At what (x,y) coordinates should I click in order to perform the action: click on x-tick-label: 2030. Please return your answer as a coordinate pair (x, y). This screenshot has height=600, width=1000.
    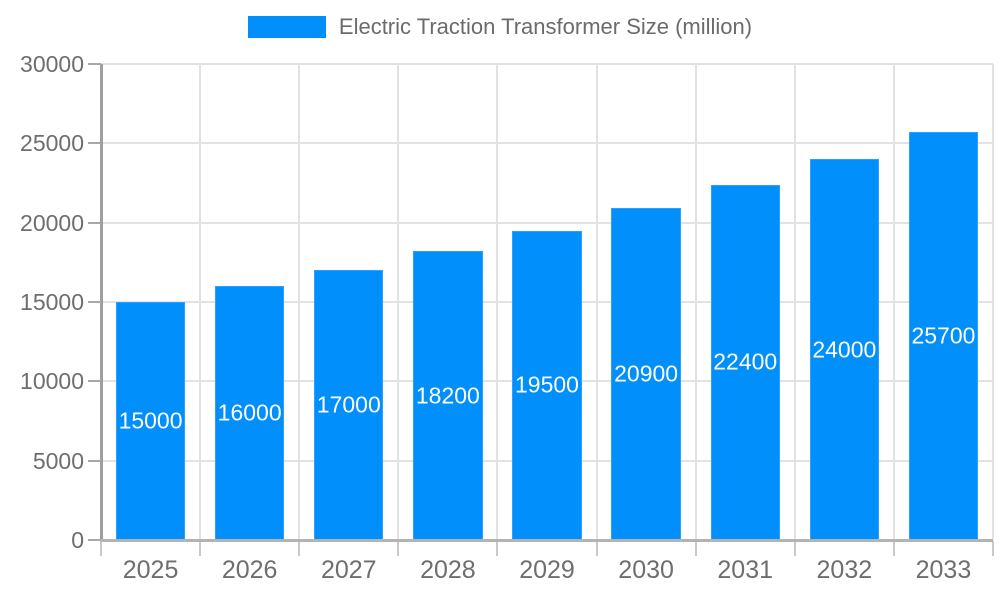
    Looking at the image, I should click on (646, 570).